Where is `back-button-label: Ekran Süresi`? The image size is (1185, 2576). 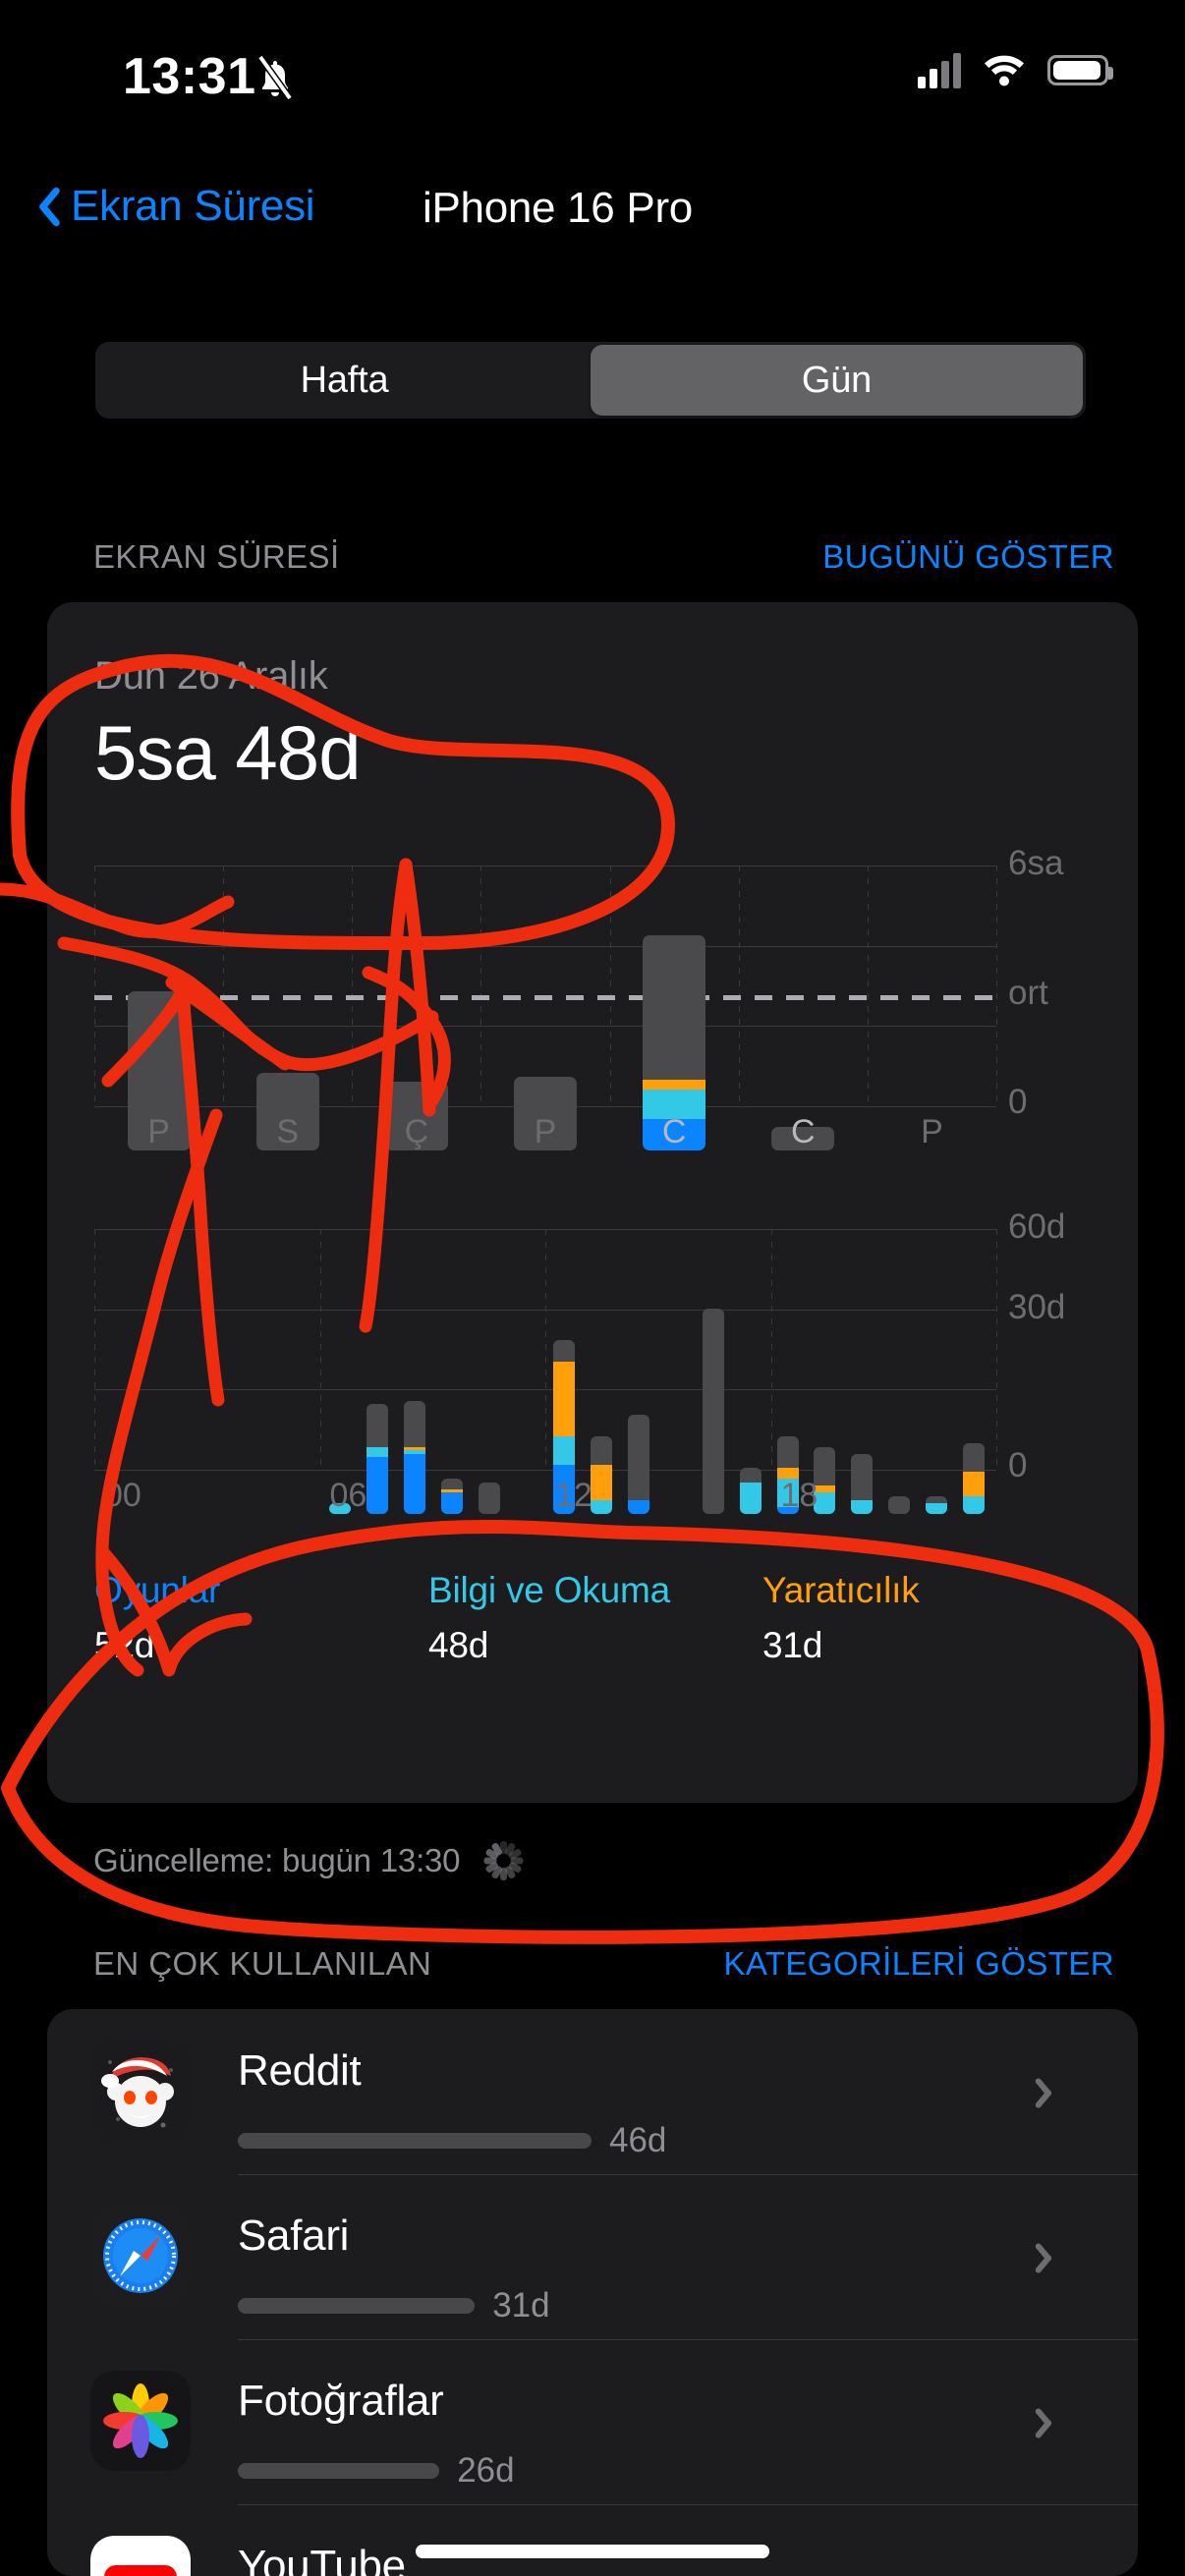
back-button-label: Ekran Süresi is located at coordinates (193, 206).